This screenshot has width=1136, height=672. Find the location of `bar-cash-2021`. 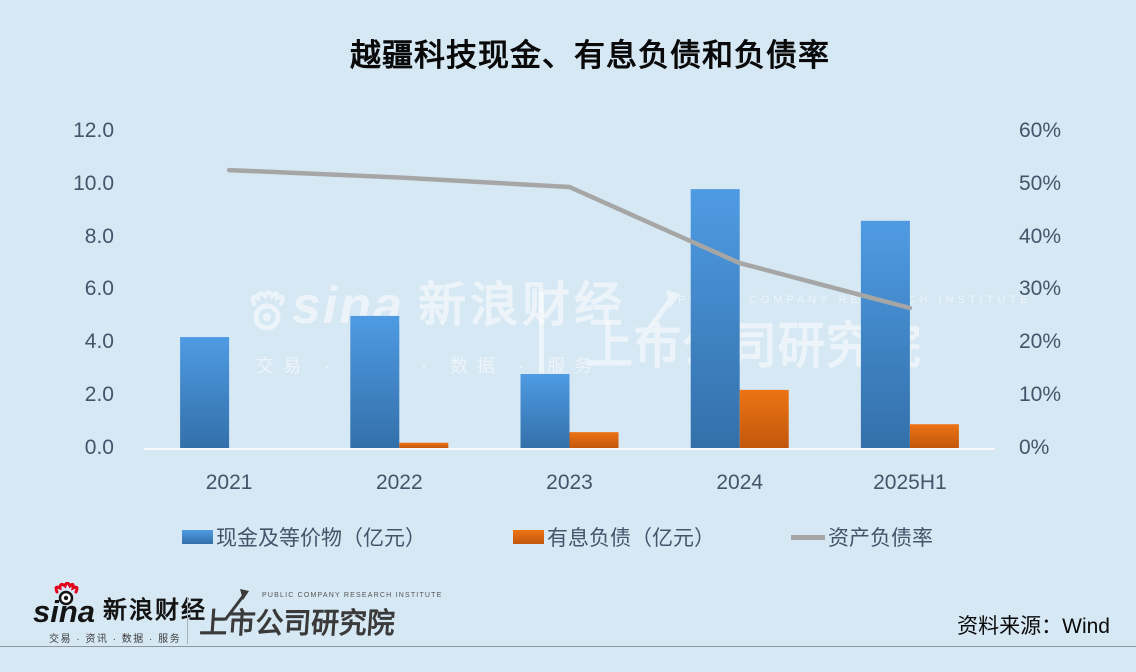

bar-cash-2021 is located at coordinates (205, 392).